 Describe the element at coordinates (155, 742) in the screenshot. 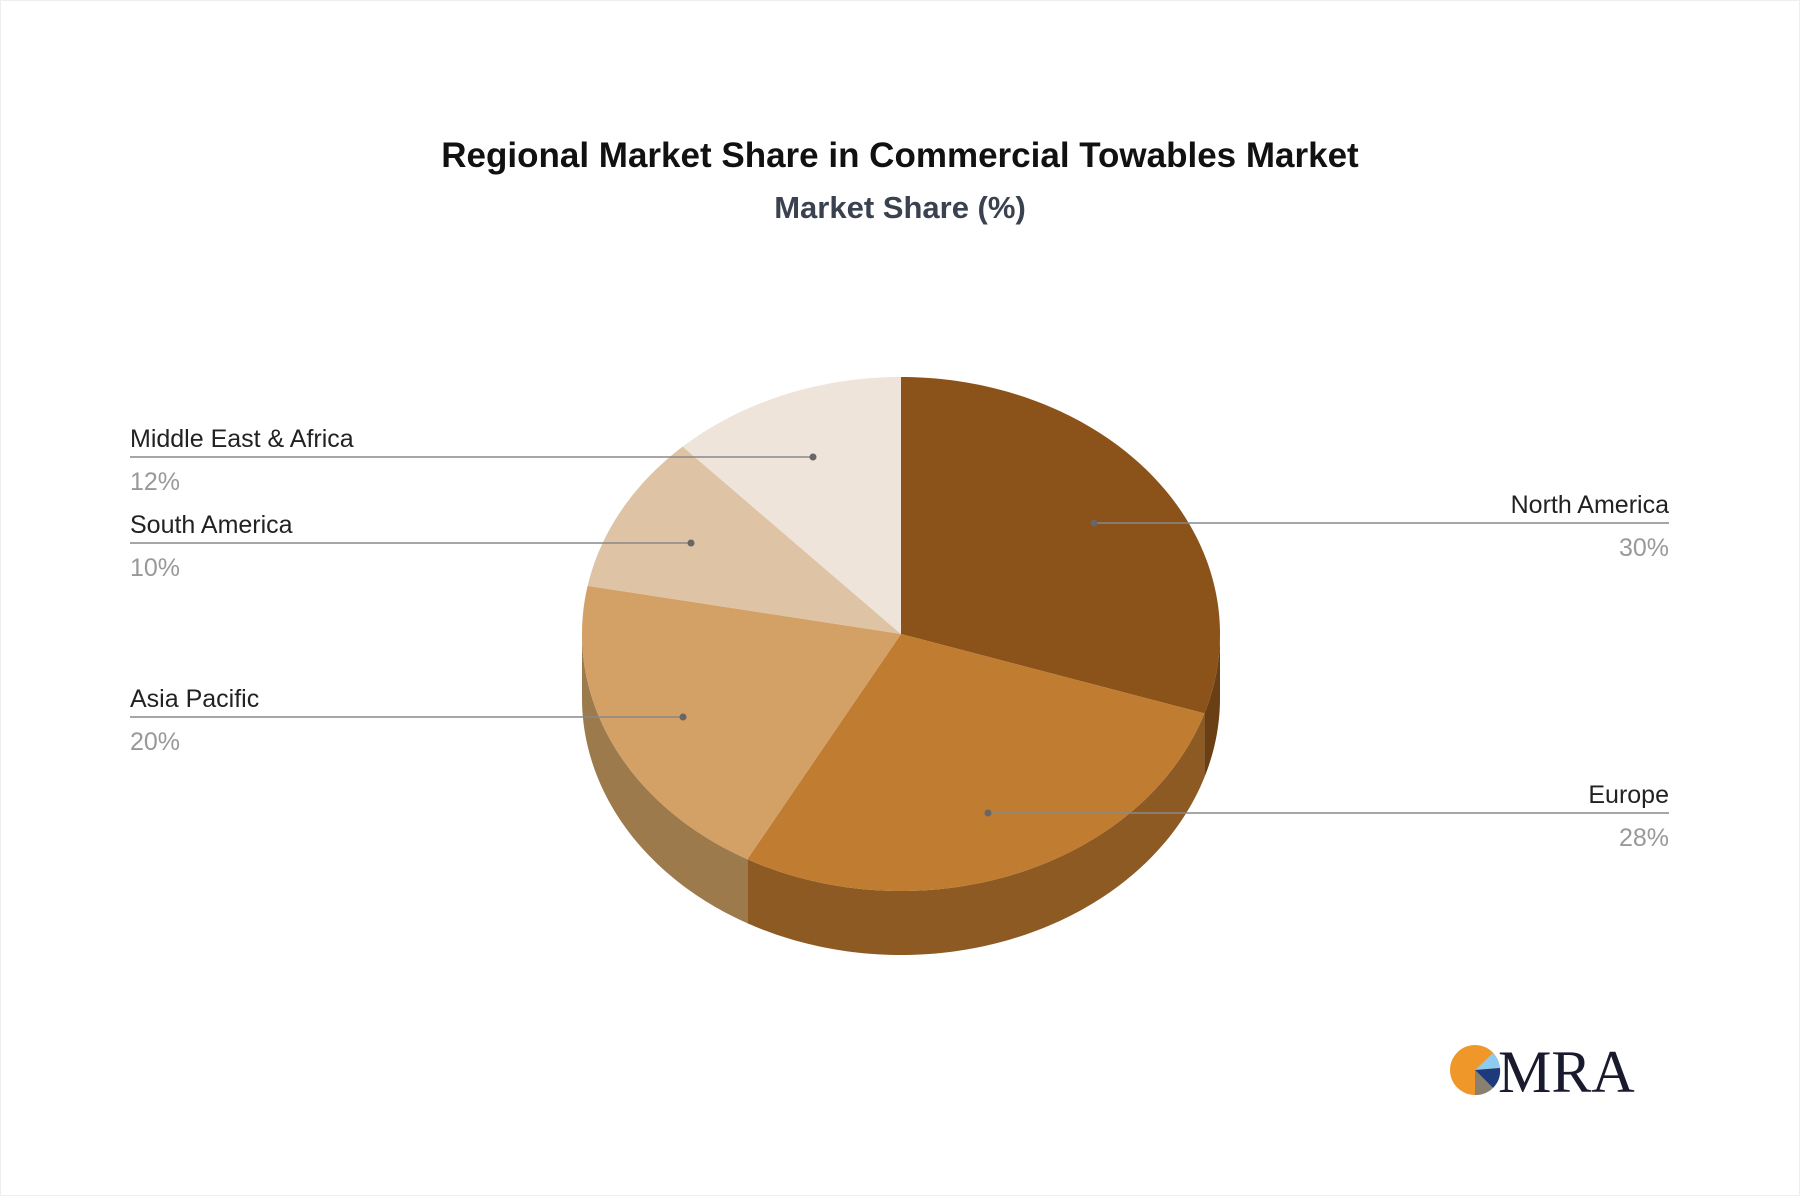

I see `slice-value-label: 20%` at that location.